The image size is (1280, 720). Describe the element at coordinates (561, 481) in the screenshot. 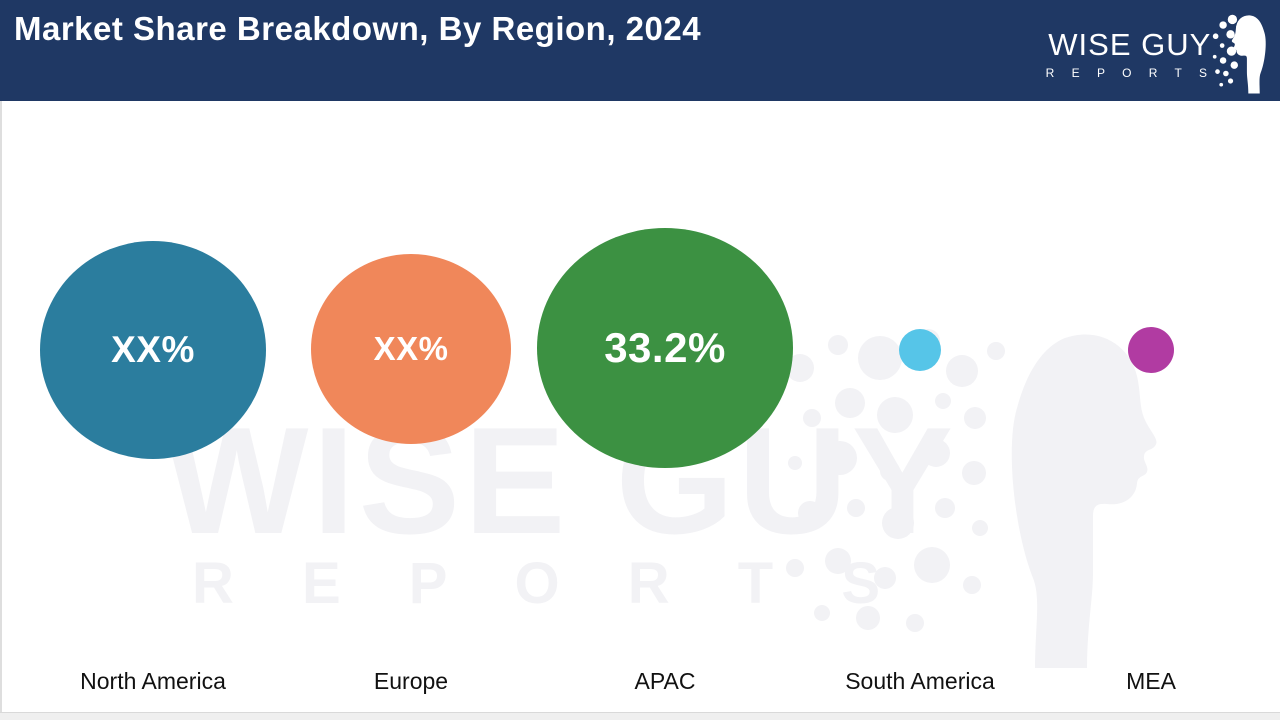

I see `watermark-wordmark: WISE GUY` at that location.